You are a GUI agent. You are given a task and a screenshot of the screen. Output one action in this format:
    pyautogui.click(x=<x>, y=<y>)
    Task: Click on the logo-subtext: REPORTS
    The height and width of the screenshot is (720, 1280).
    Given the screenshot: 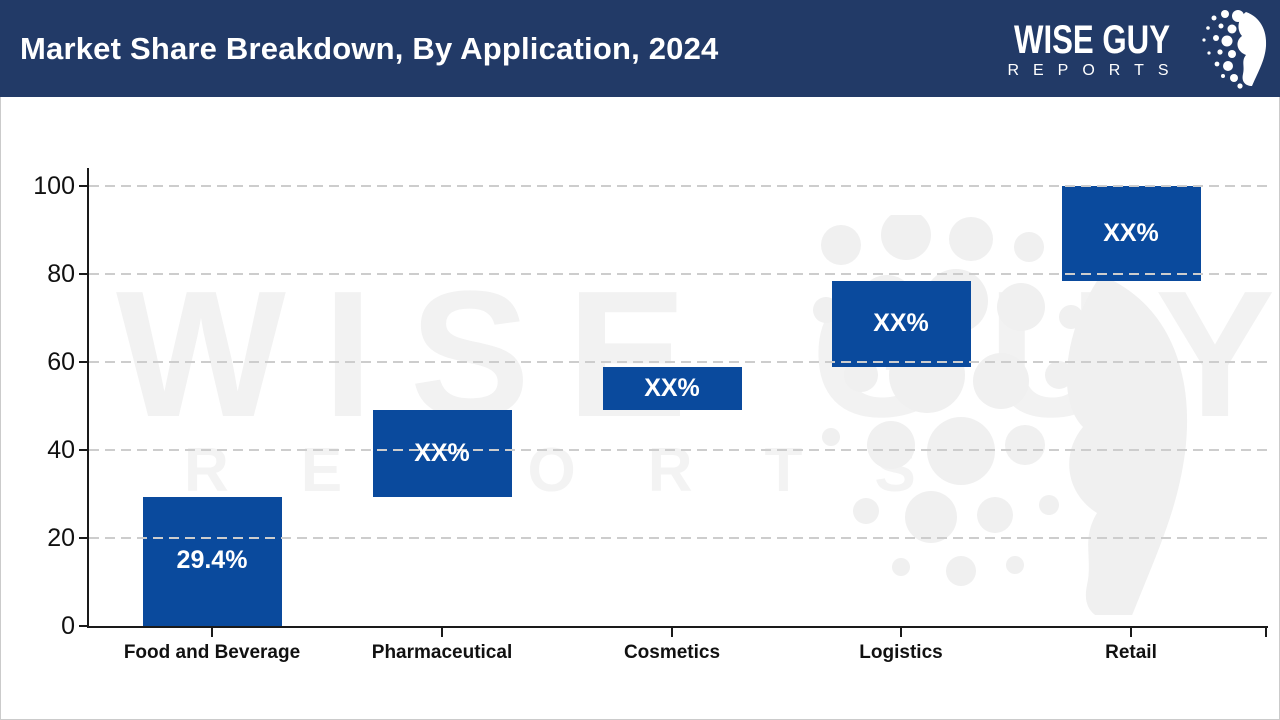 What is the action you would take?
    pyautogui.click(x=1095, y=70)
    